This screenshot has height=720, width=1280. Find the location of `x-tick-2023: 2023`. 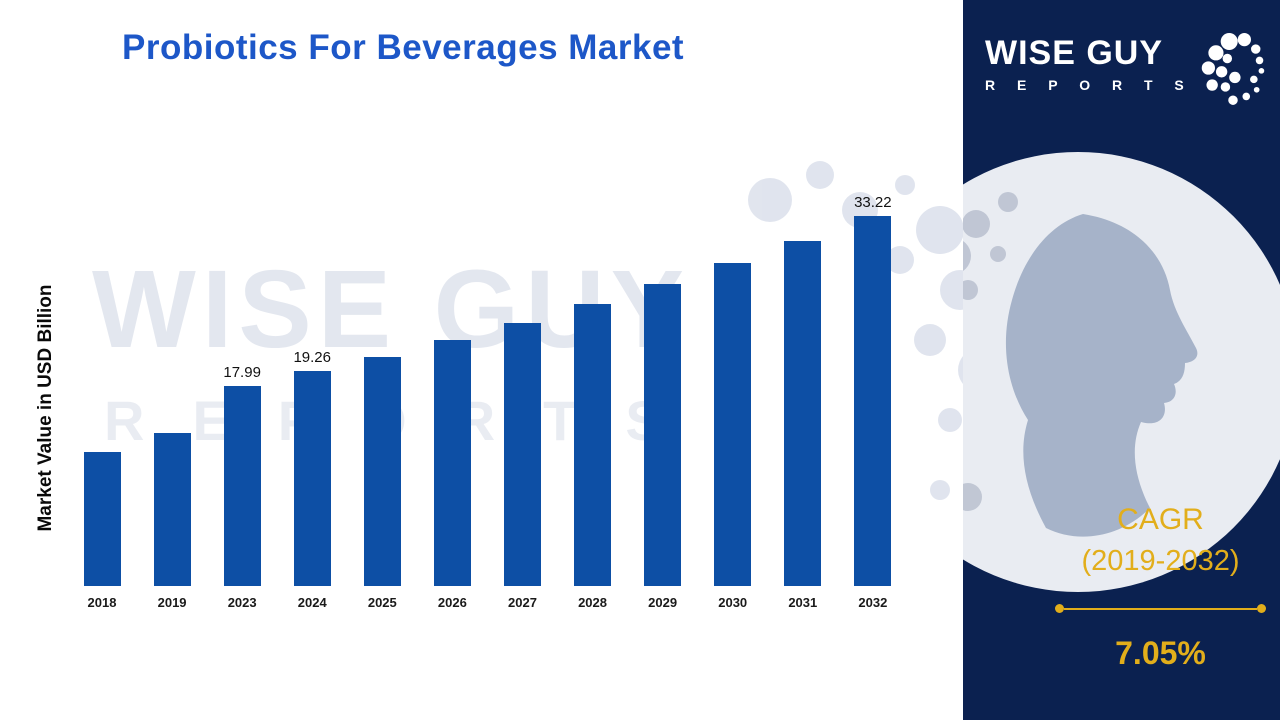

x-tick-2023: 2023 is located at coordinates (242, 602).